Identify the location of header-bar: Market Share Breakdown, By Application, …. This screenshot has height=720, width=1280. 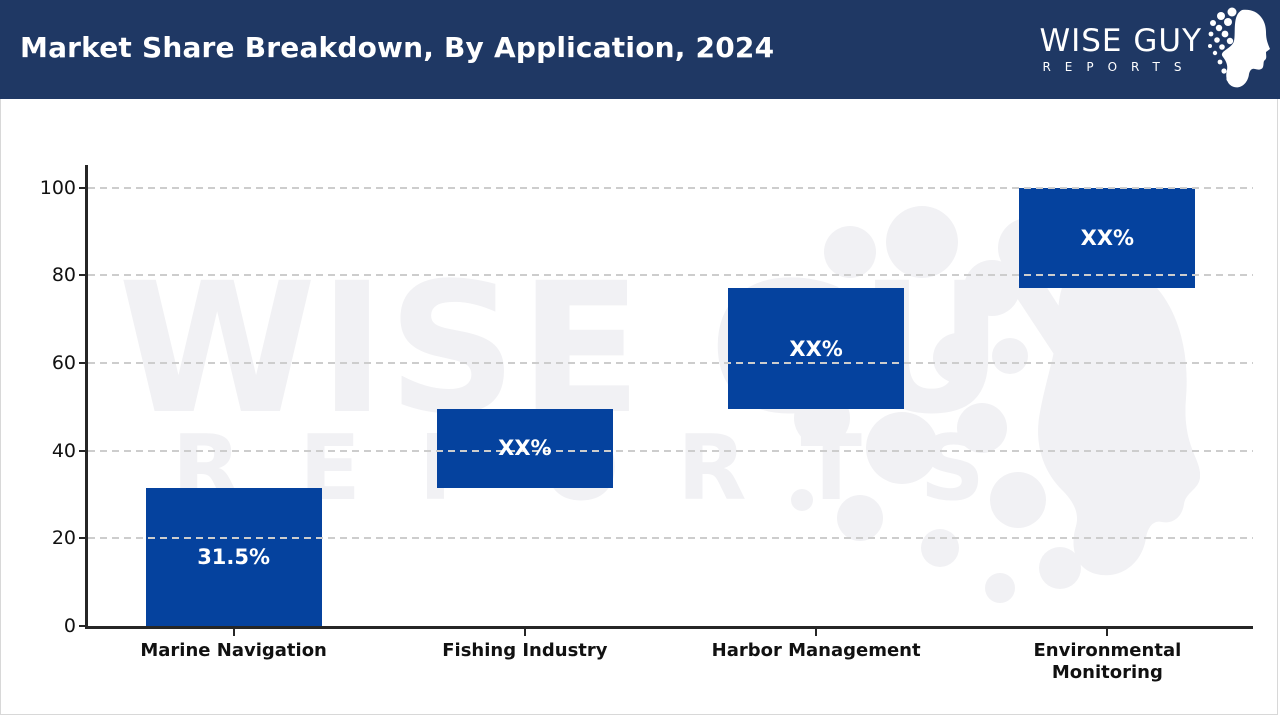
(640, 49).